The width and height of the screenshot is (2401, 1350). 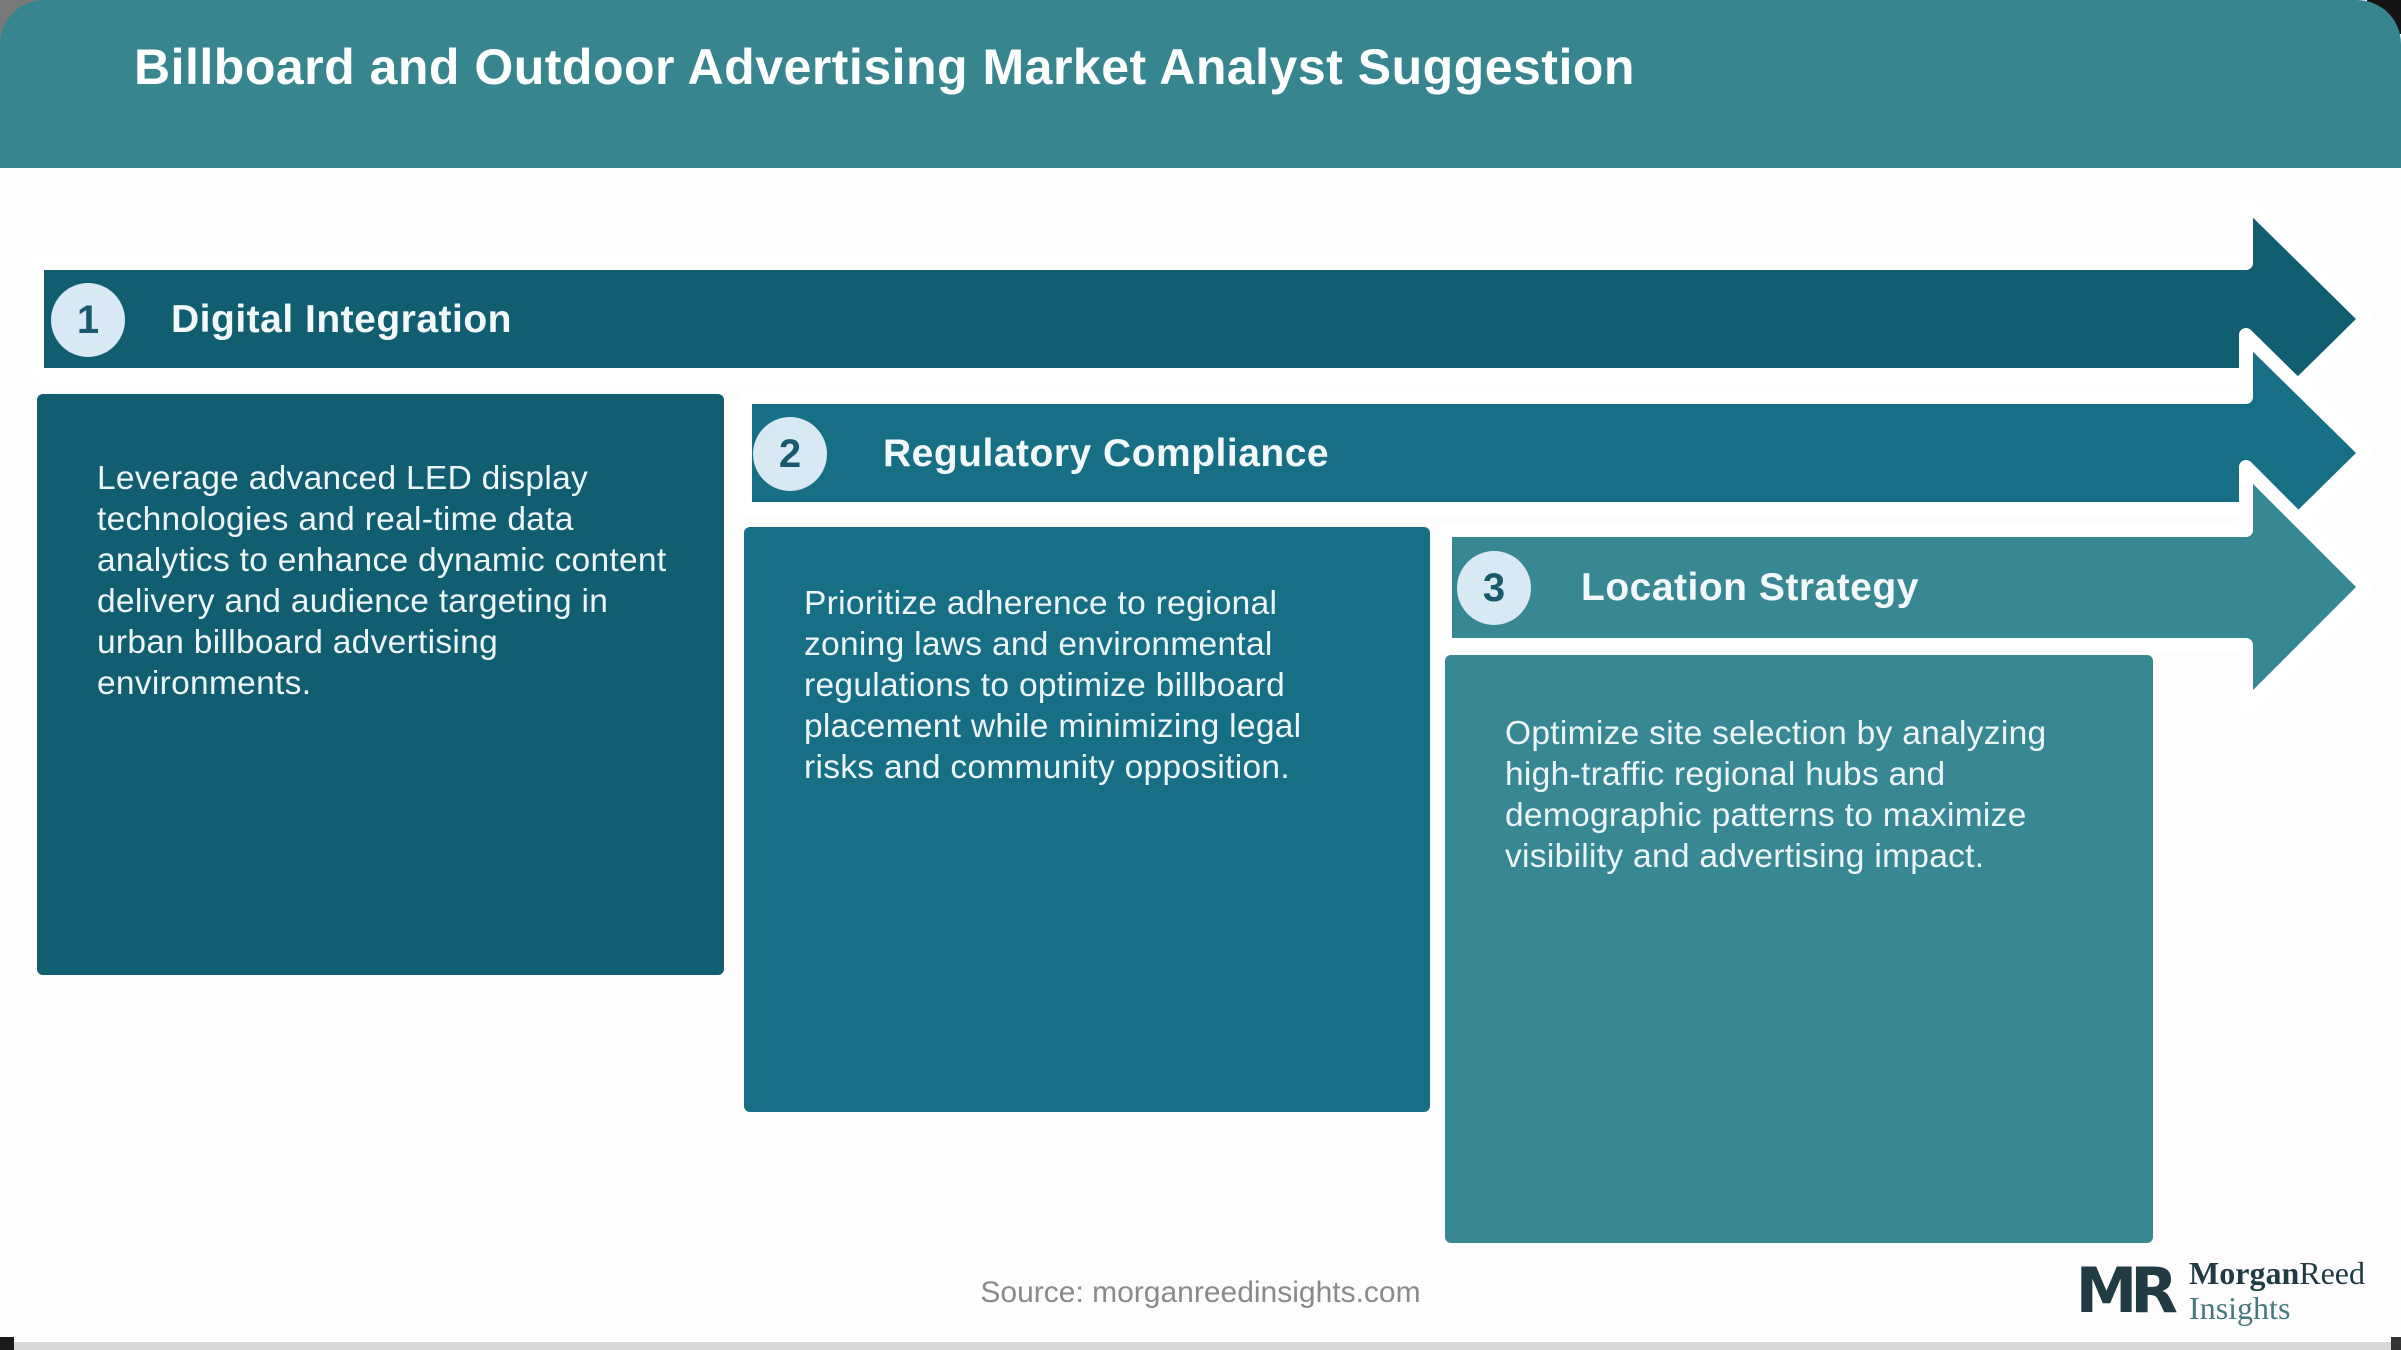 What do you see at coordinates (2240, 1307) in the screenshot?
I see `brand-subtitle: Insights` at bounding box center [2240, 1307].